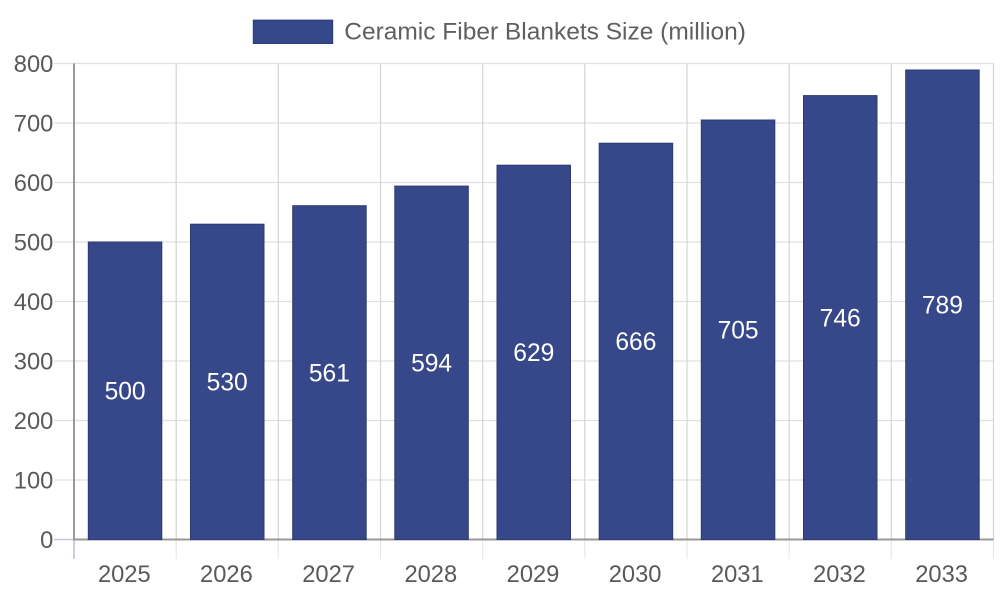  Describe the element at coordinates (635, 575) in the screenshot. I see `svg-text: 2030` at that location.